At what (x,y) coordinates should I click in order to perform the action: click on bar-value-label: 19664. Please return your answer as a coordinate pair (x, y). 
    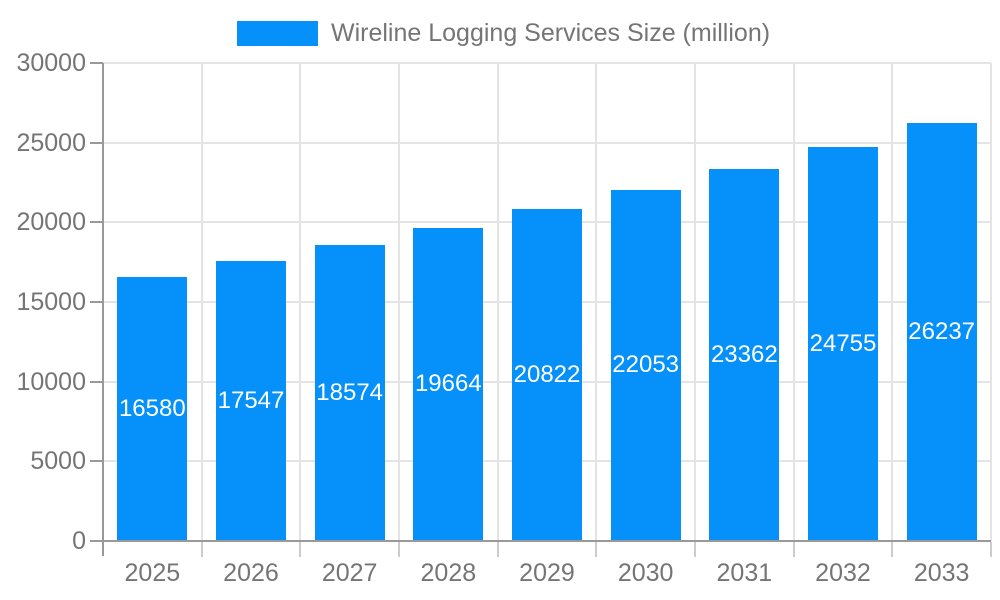
    Looking at the image, I should click on (448, 384).